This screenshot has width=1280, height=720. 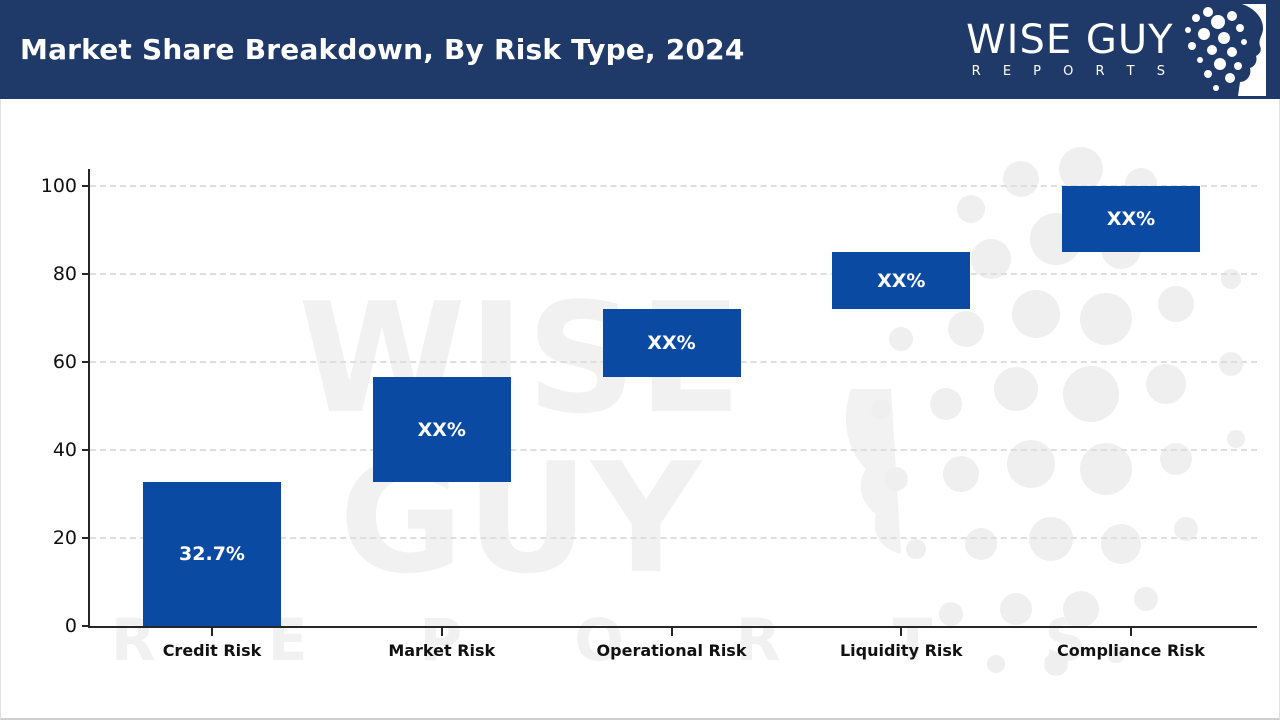 What do you see at coordinates (64, 362) in the screenshot?
I see `y-tick-label: 60` at bounding box center [64, 362].